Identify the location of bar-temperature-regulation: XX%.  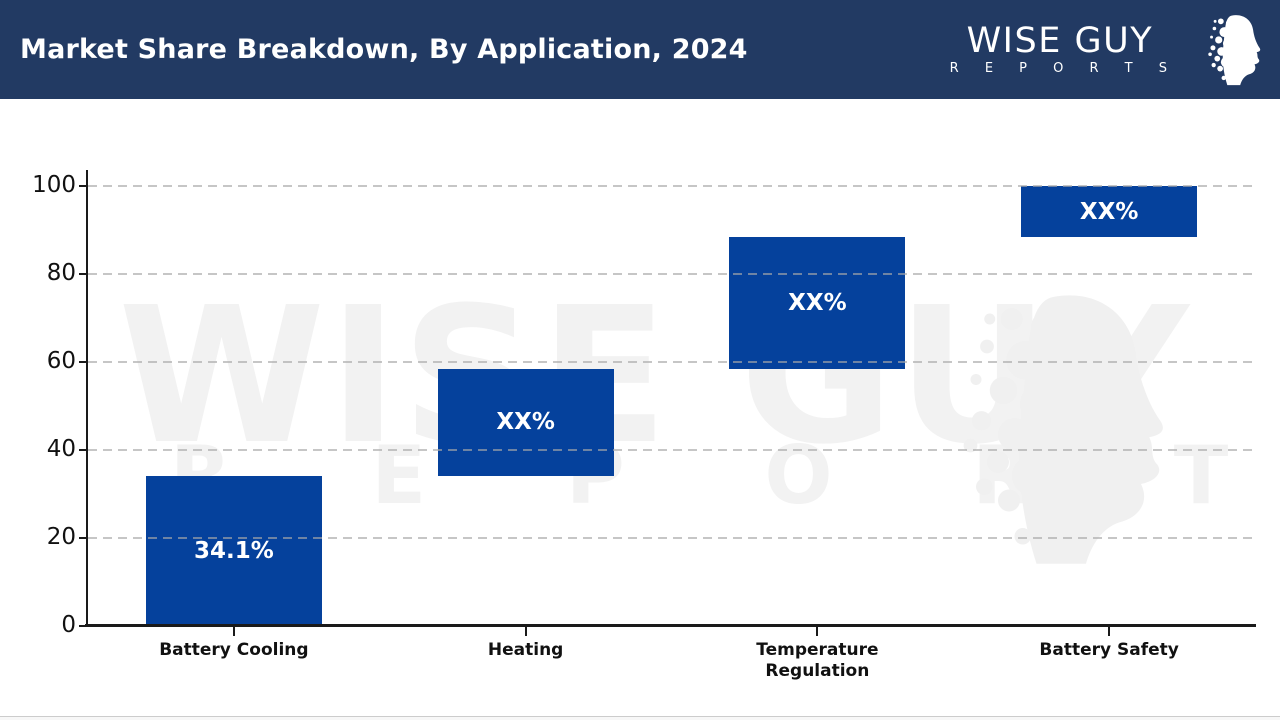
(817, 303).